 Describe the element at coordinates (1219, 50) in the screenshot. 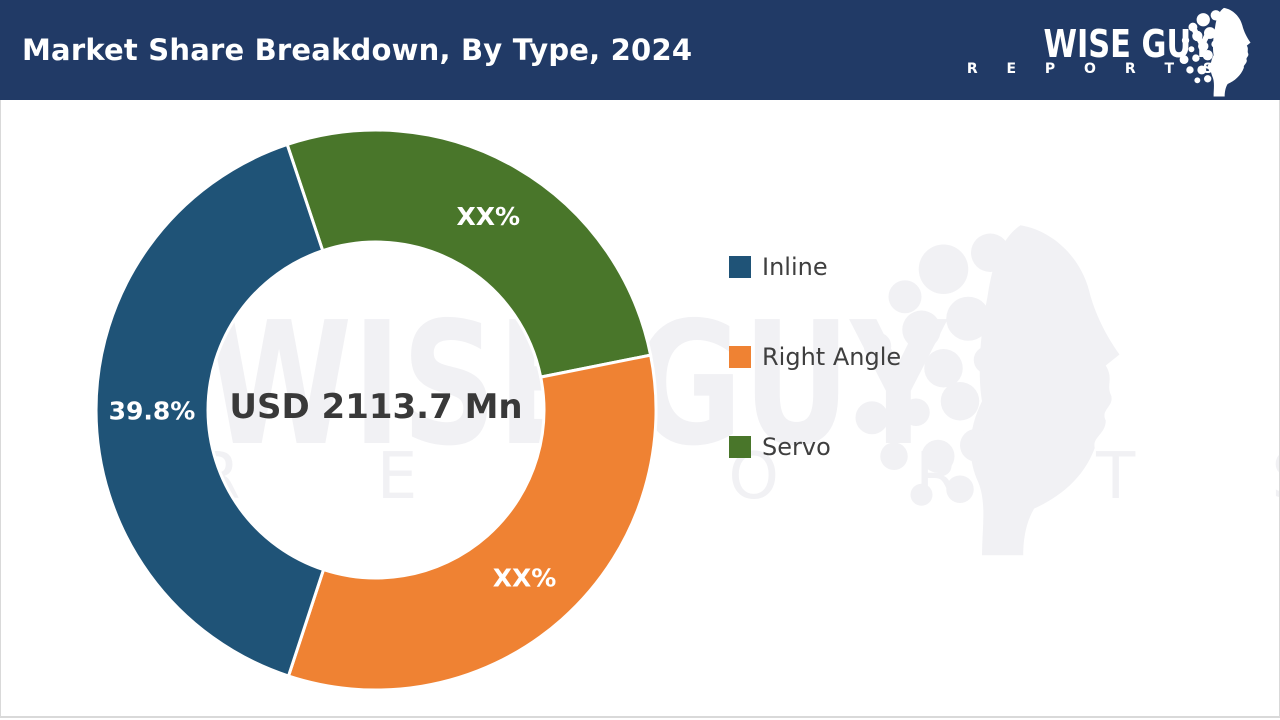

I see `wiseguy-head-icon` at that location.